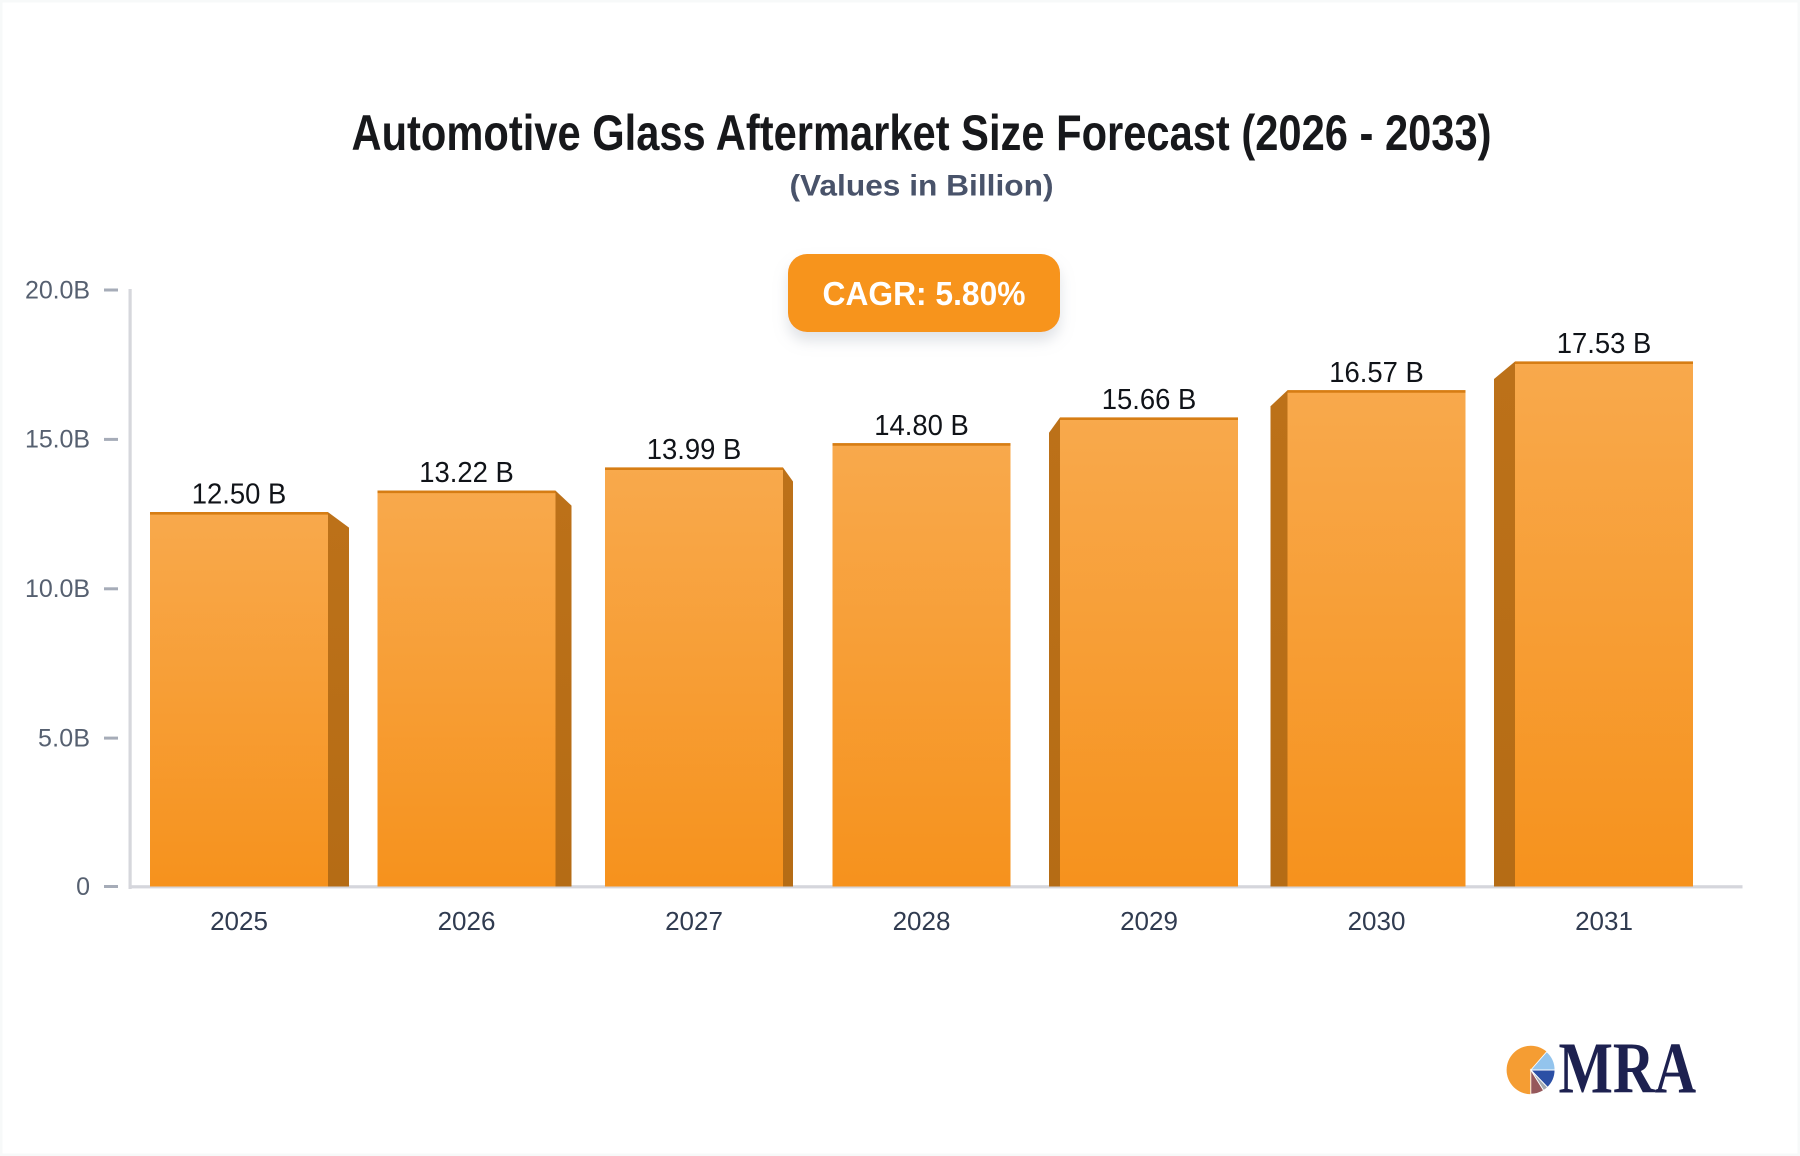 The height and width of the screenshot is (1156, 1800). I want to click on svg-text: (Values in Billion), so click(922, 186).